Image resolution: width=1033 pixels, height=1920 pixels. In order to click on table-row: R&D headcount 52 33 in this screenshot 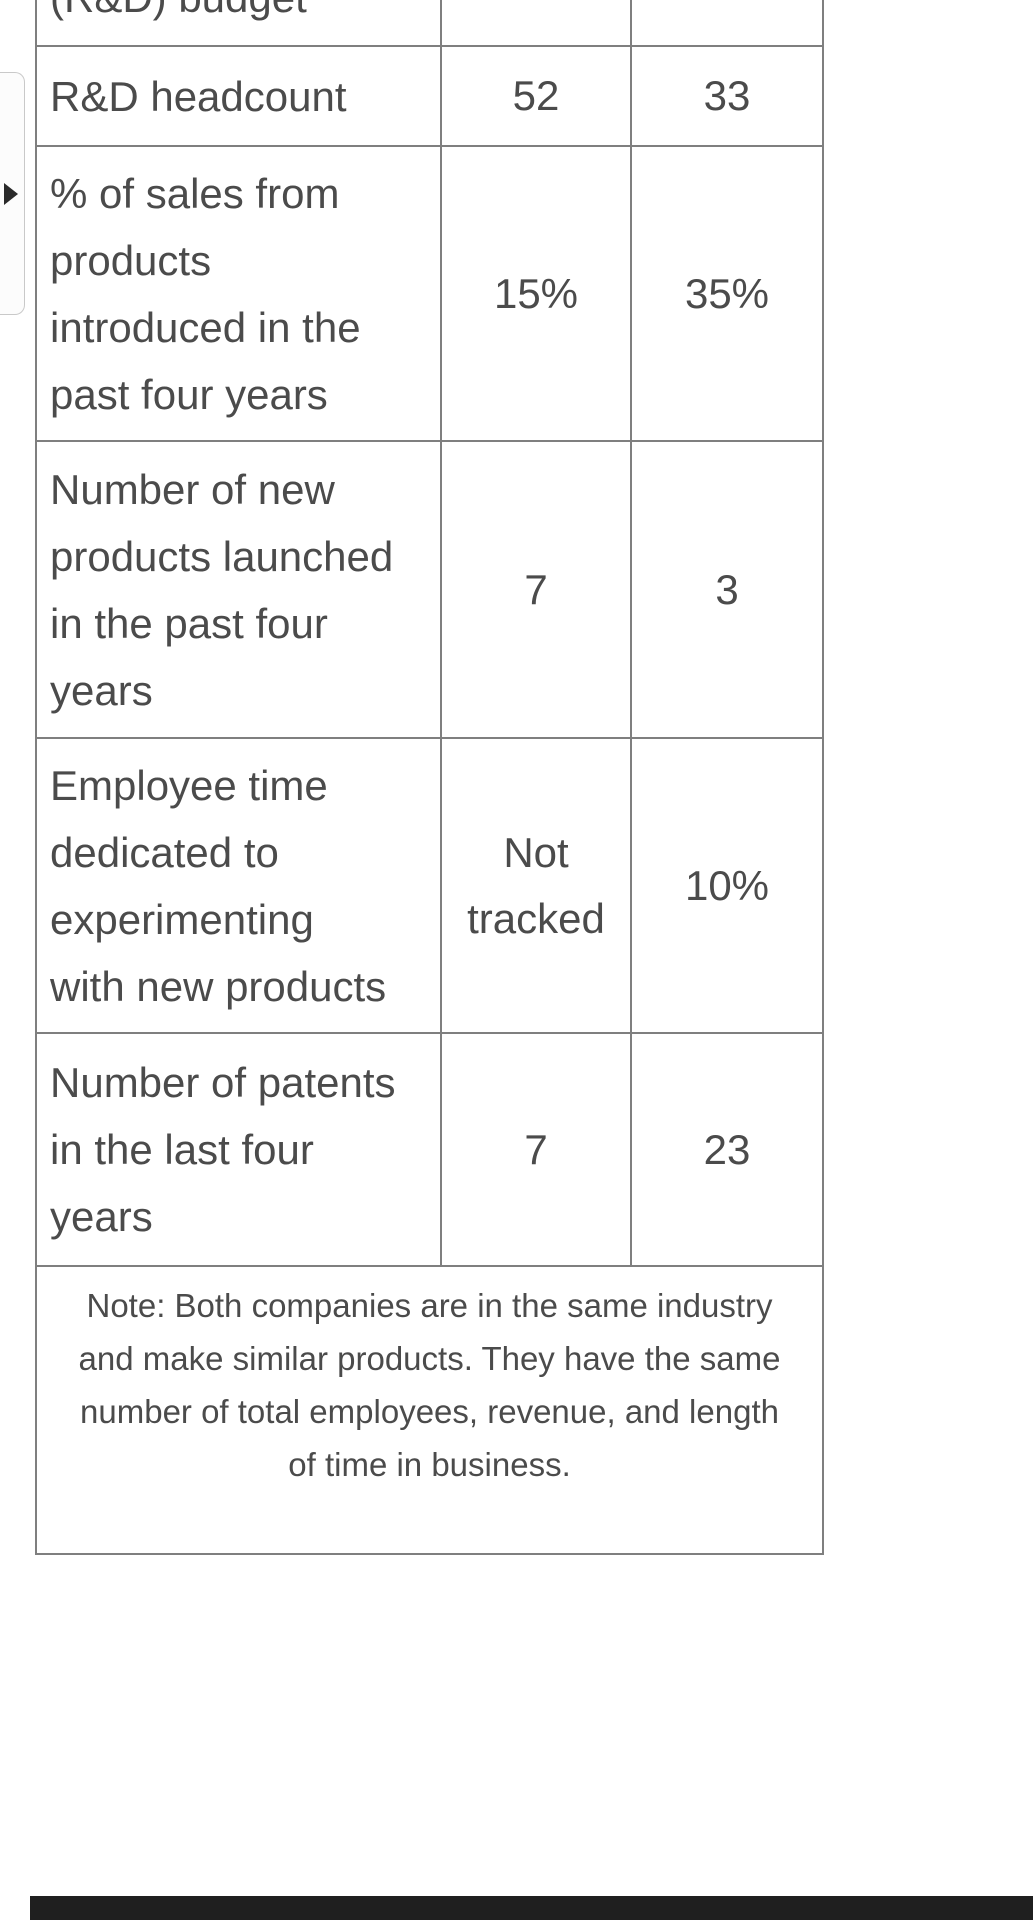, I will do `click(429, 96)`.